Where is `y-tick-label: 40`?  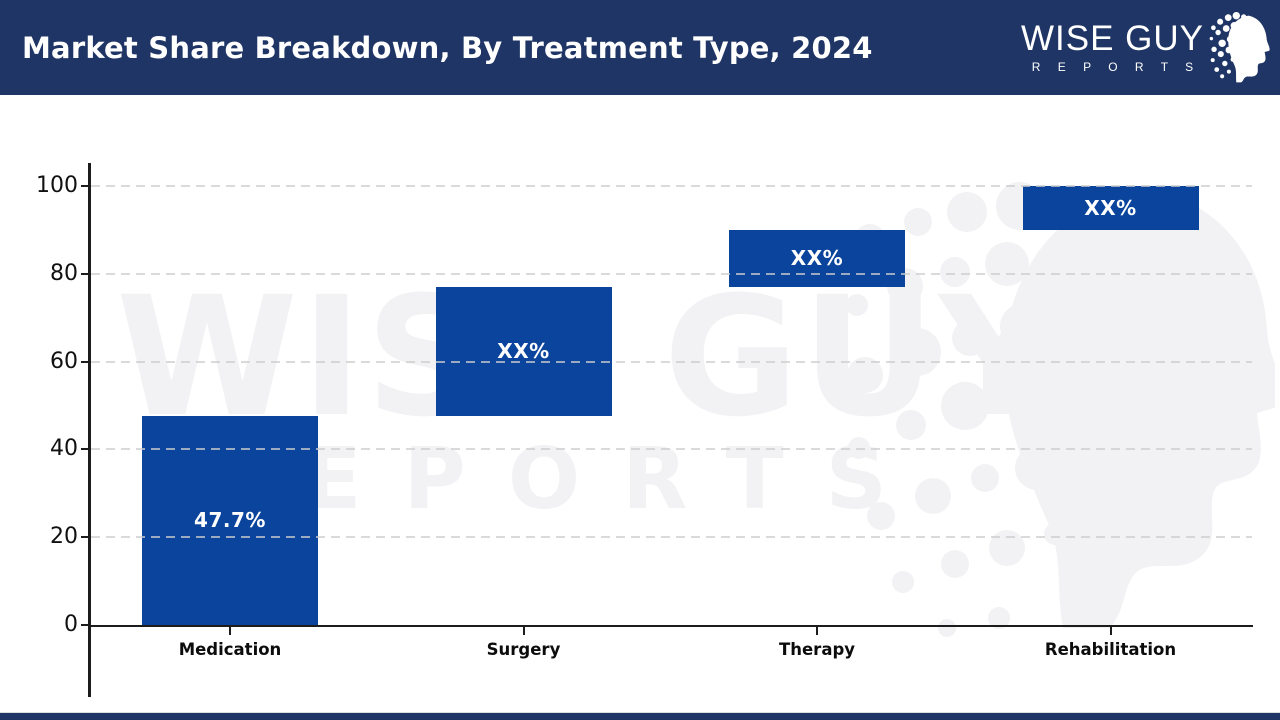
y-tick-label: 40 is located at coordinates (64, 449).